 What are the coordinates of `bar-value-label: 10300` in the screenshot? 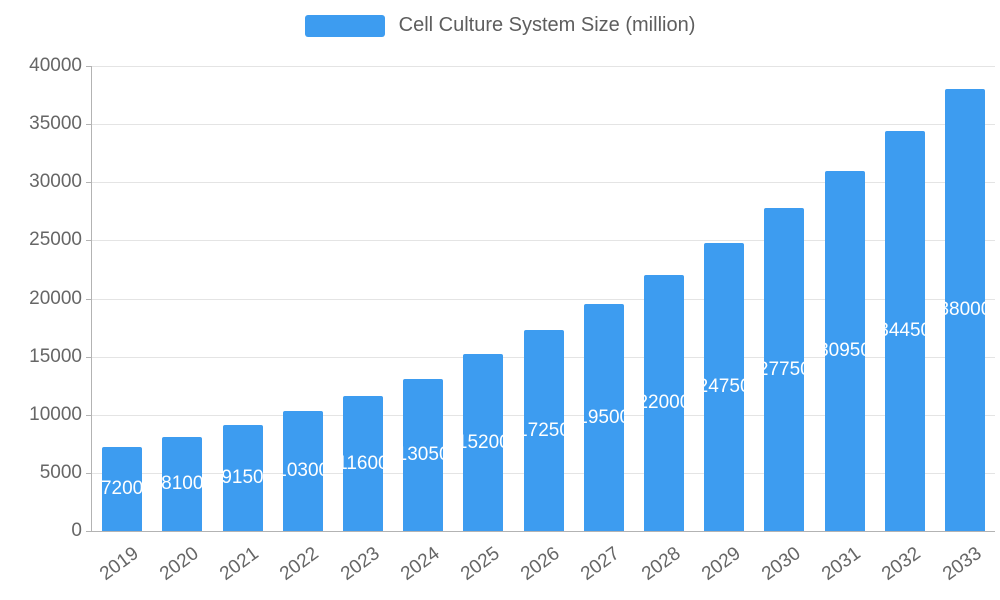 It's located at (303, 471).